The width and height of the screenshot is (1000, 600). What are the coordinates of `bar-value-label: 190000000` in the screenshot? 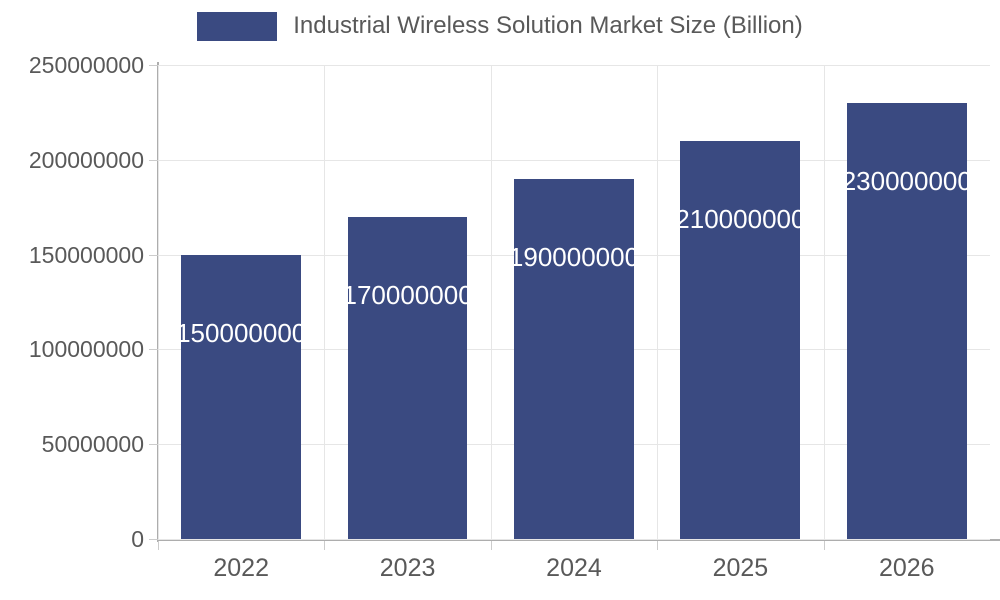 It's located at (574, 256).